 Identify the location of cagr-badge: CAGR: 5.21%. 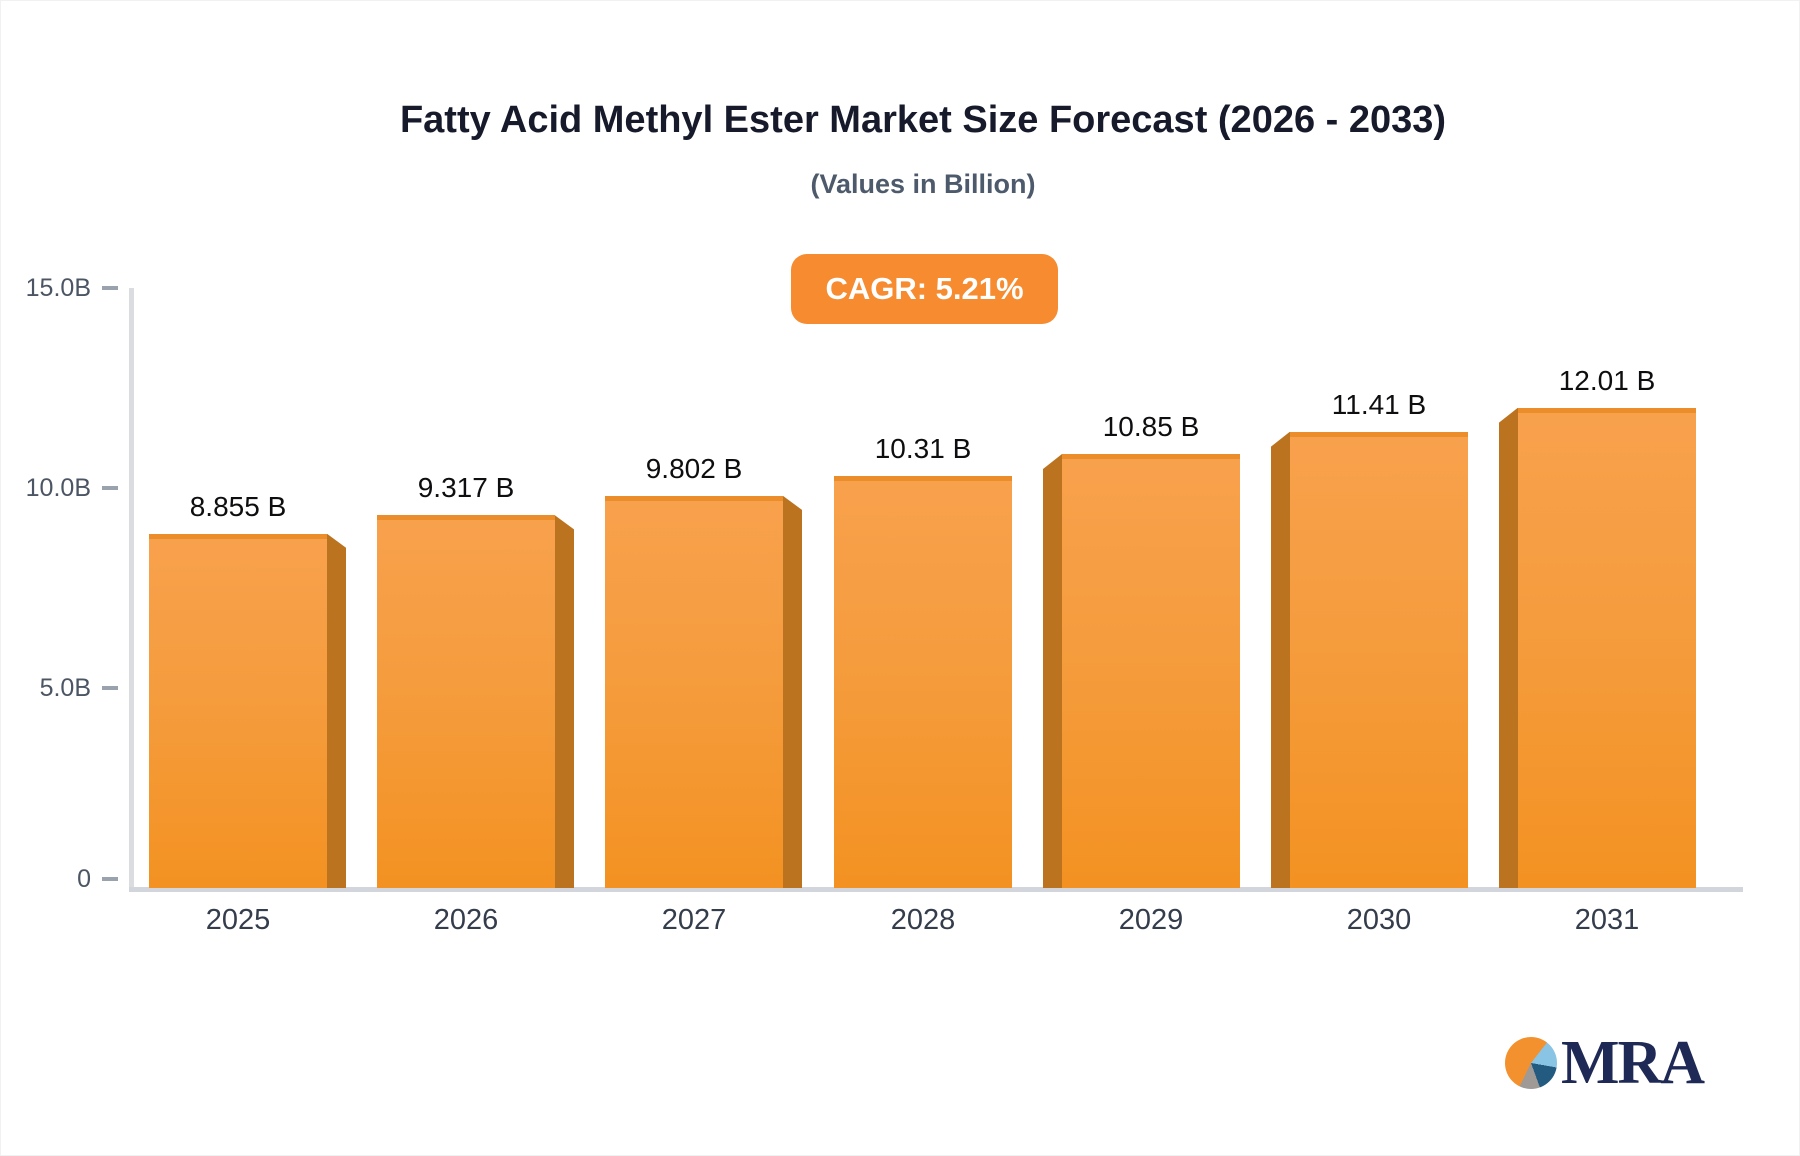
(924, 289).